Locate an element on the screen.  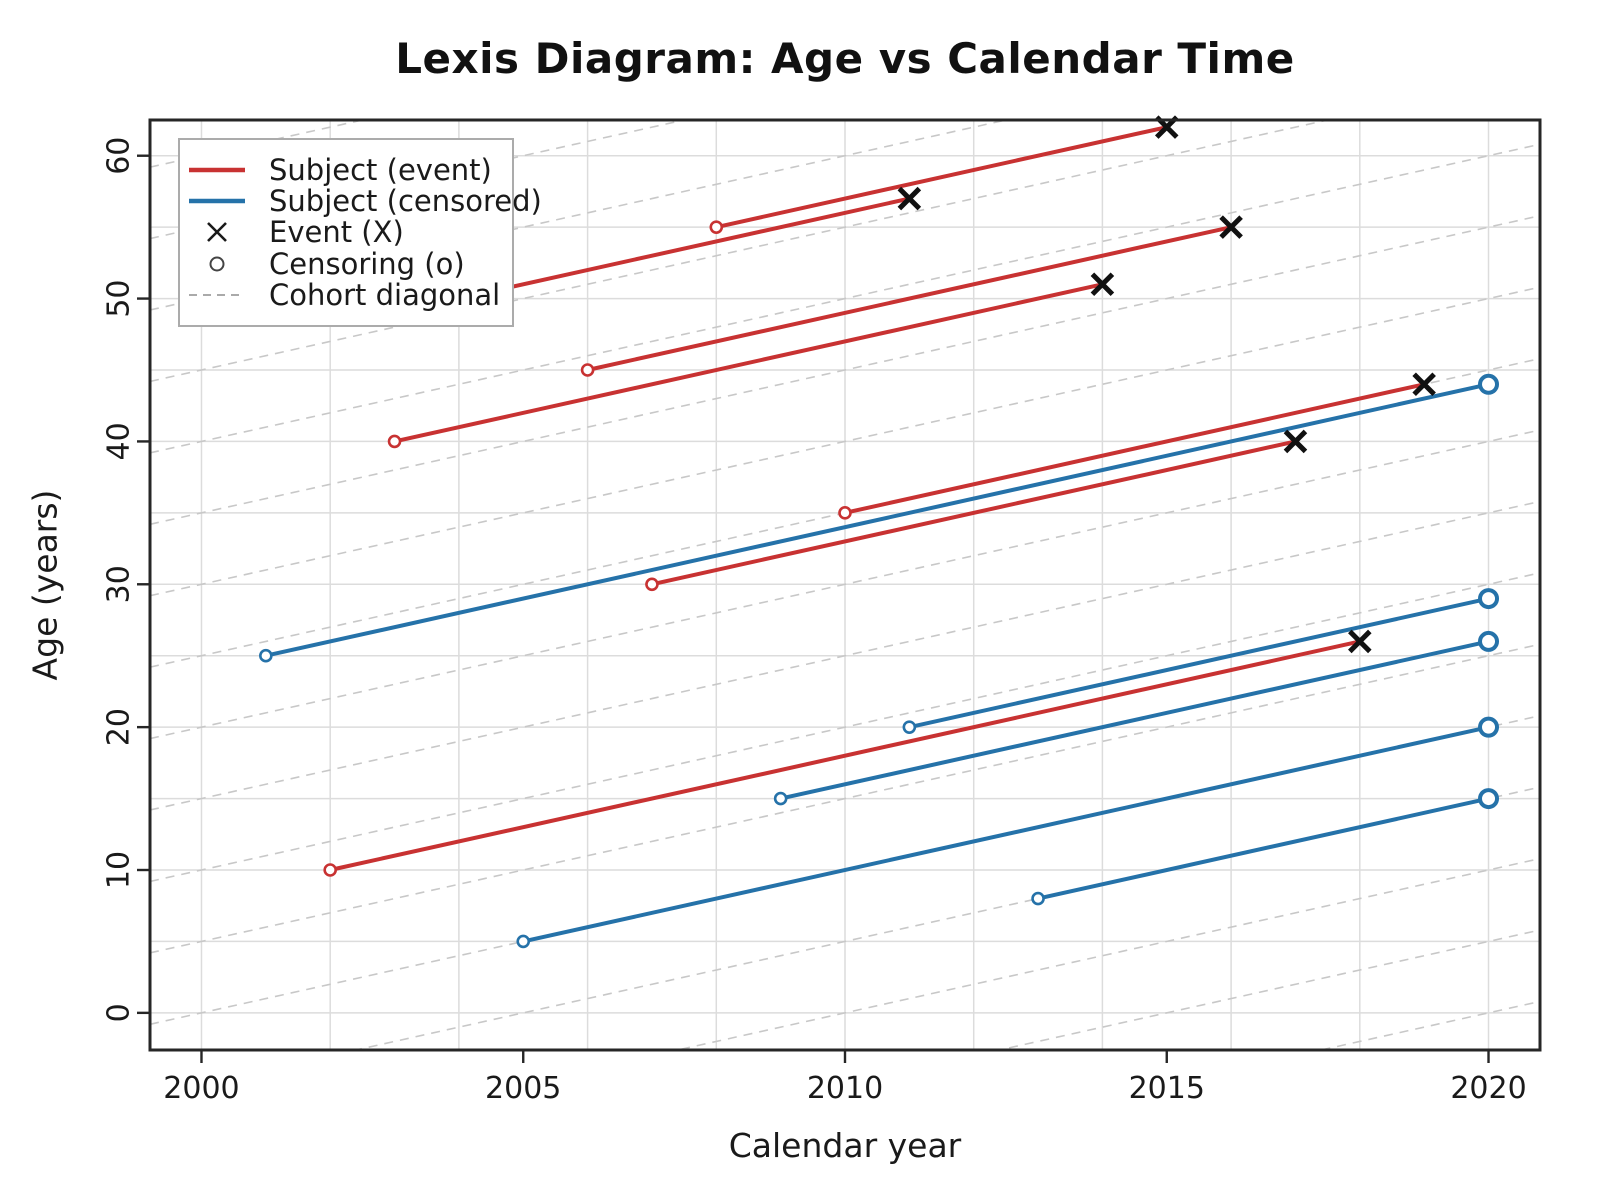
legend-item-event-marker: Event (X) is located at coordinates (346, 232).